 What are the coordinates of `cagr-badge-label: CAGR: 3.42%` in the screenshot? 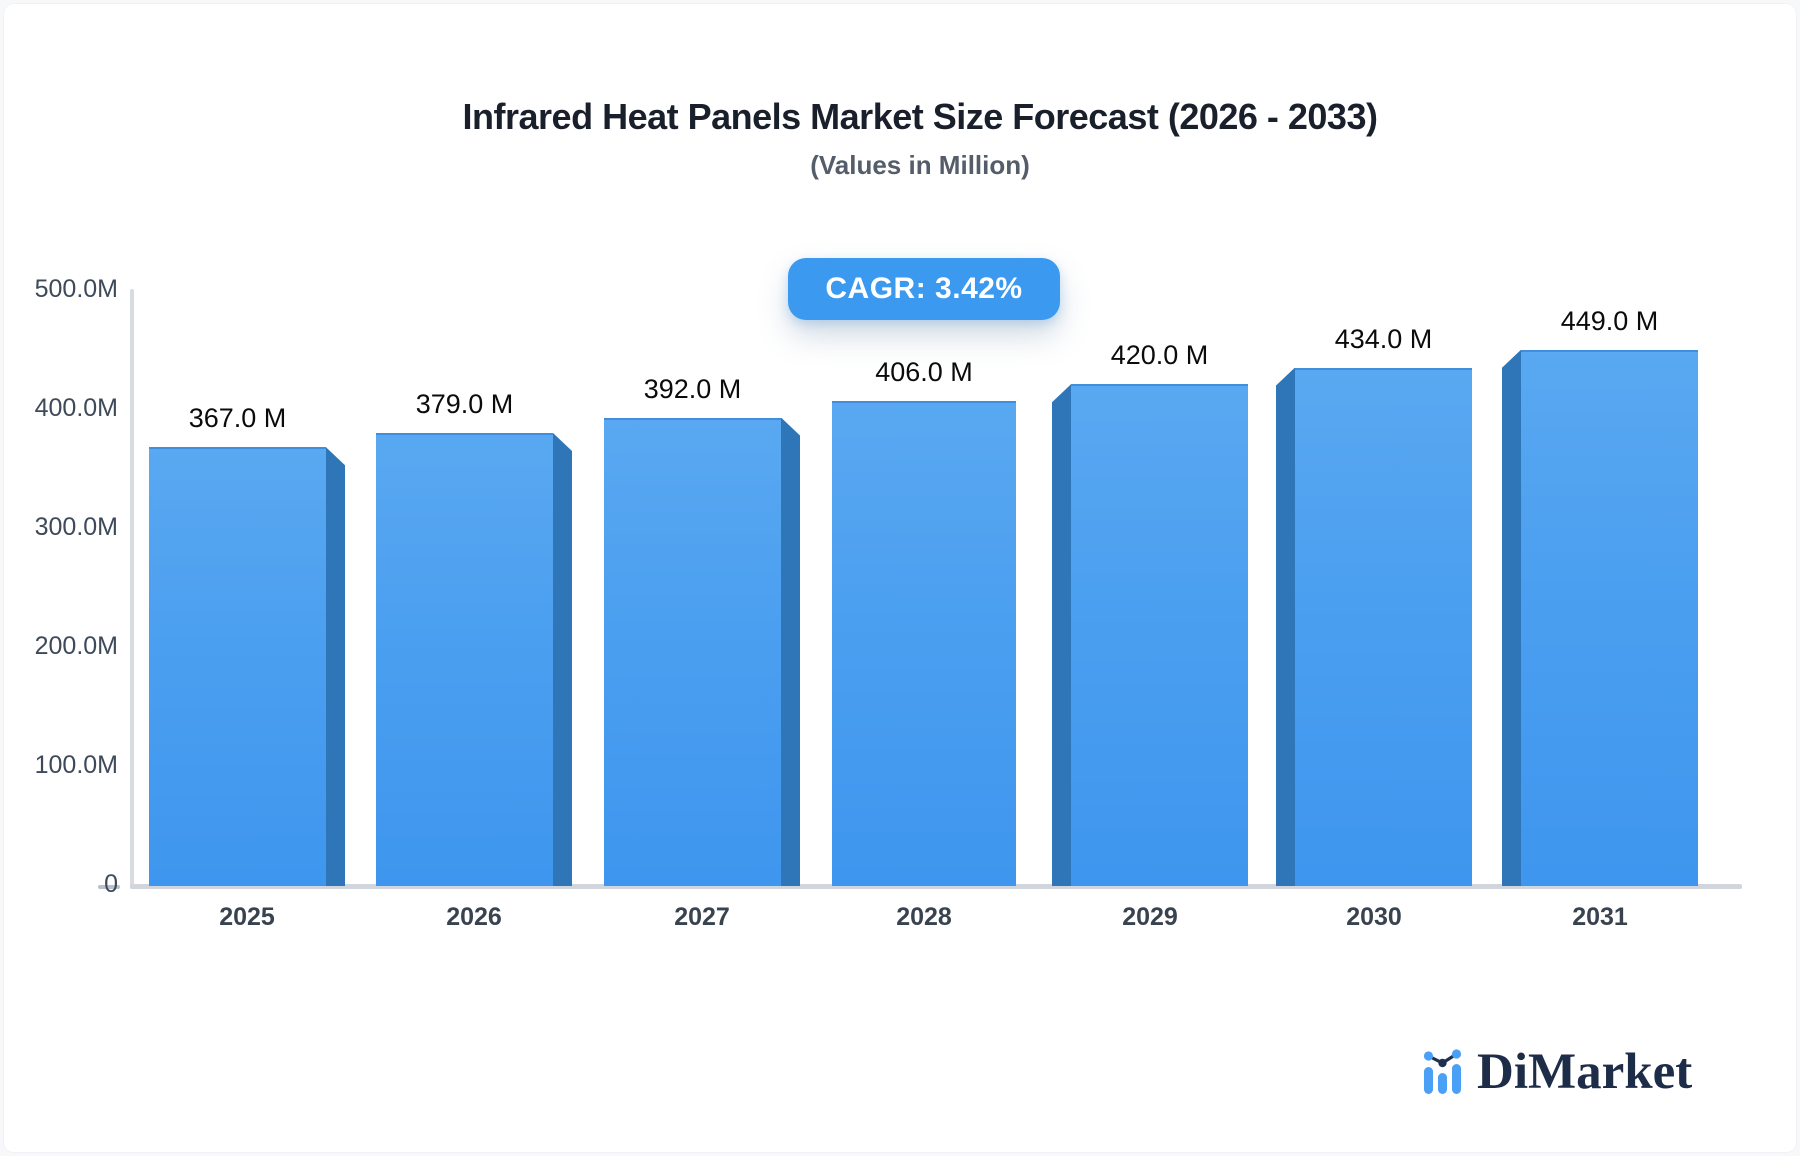 It's located at (924, 288).